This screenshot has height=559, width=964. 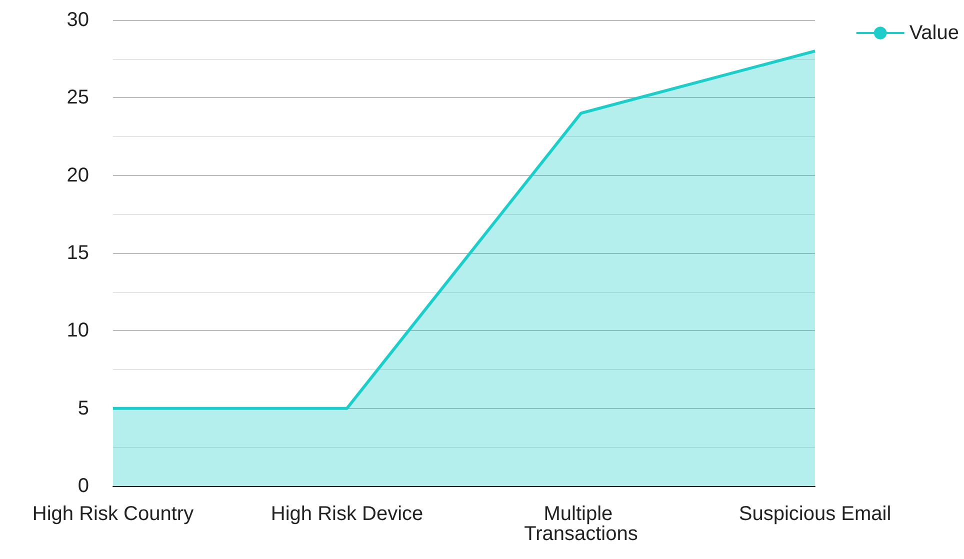 I want to click on y-tick-label: 0, so click(x=83, y=486).